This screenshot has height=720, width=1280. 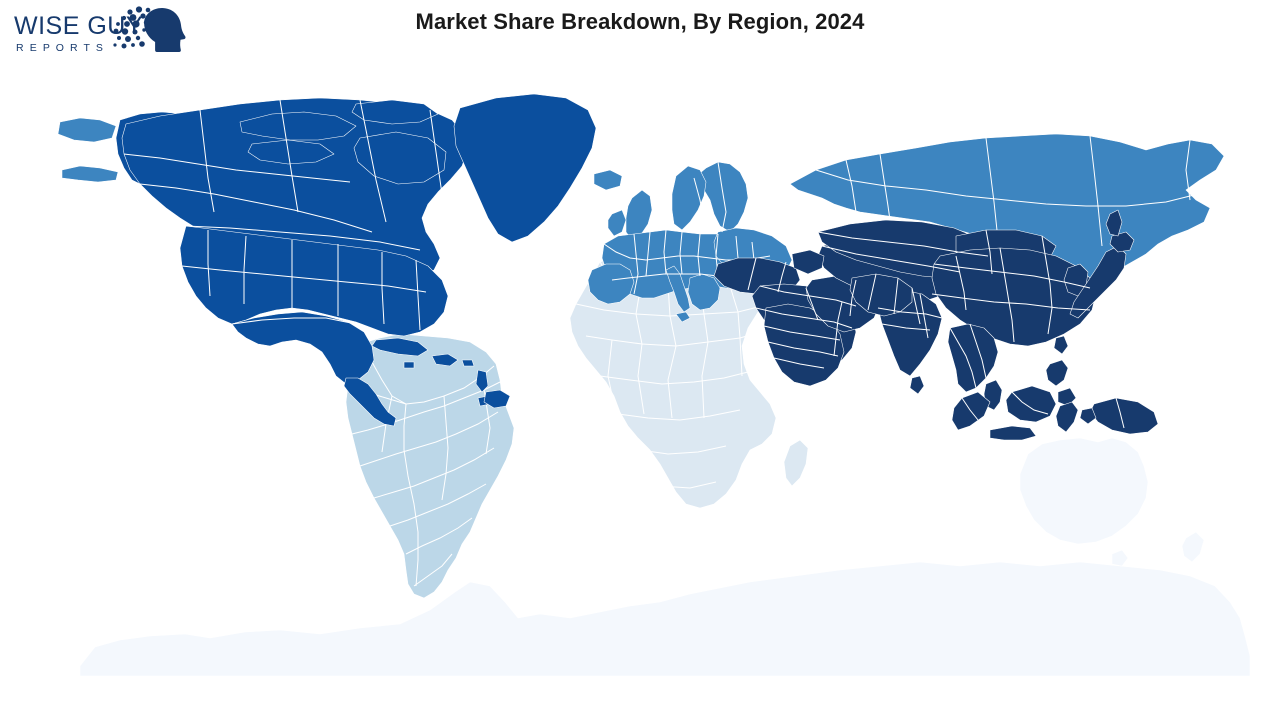 I want to click on country-tasmania, so click(x=1120, y=558).